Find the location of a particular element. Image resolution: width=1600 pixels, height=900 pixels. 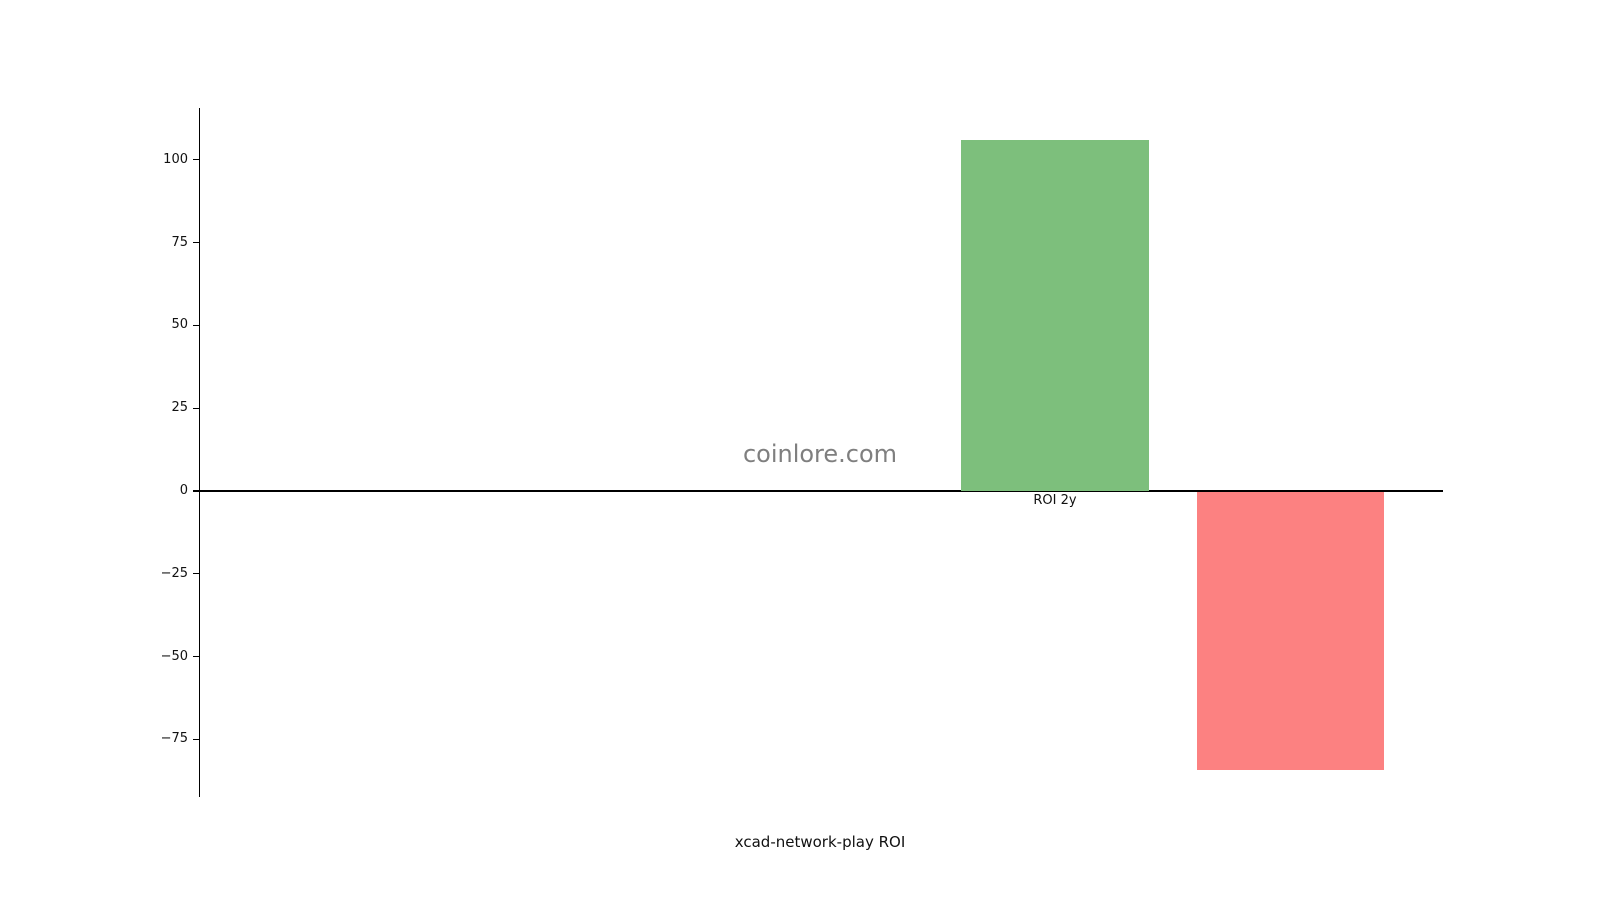

y-axis-spine is located at coordinates (199, 452).